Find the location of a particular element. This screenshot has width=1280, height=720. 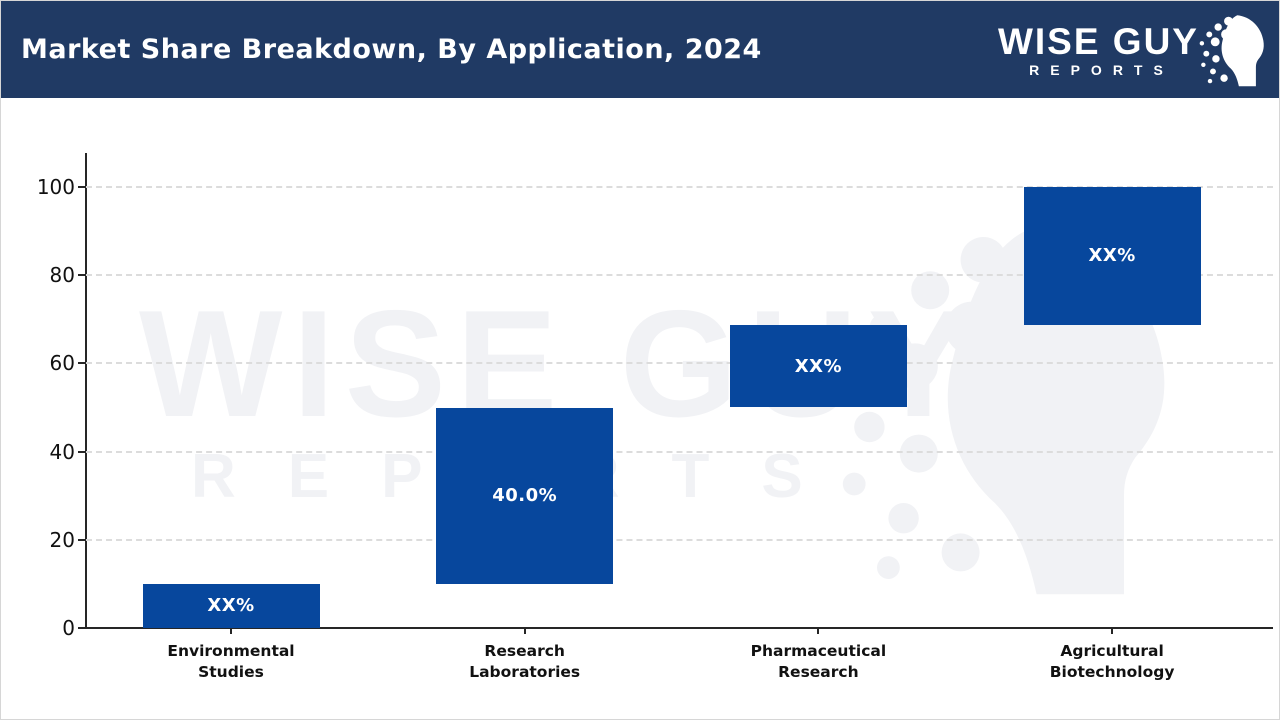

bar-value-label: 40.0% is located at coordinates (525, 496).